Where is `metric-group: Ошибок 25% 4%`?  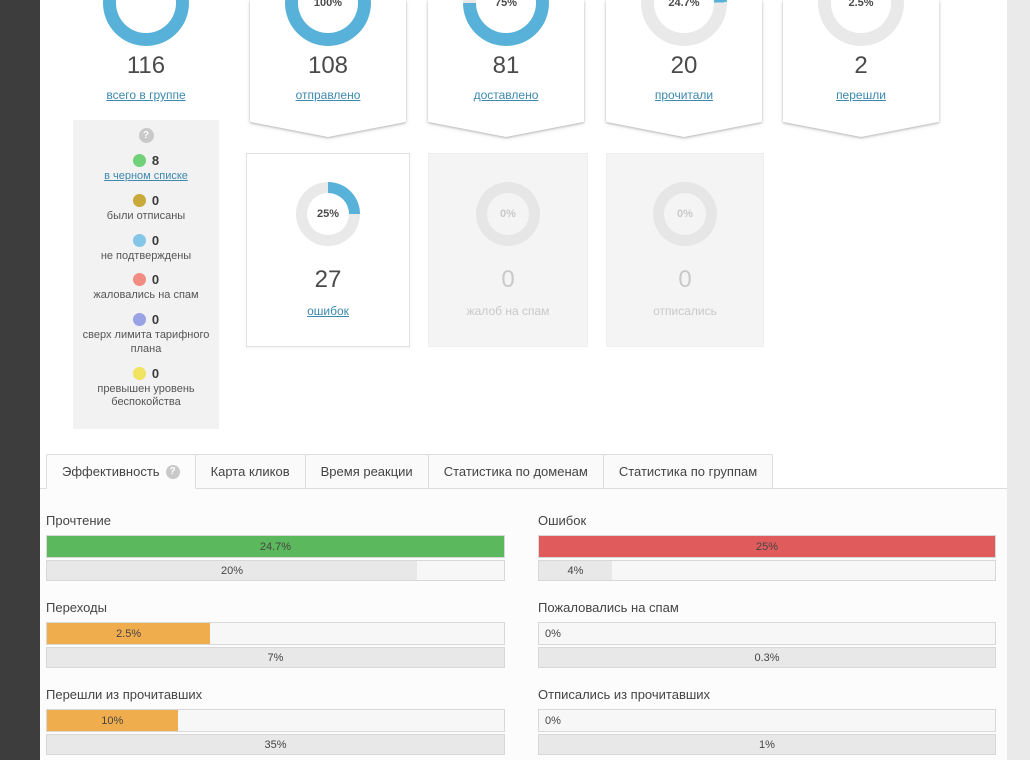 metric-group: Ошибок 25% 4% is located at coordinates (767, 547).